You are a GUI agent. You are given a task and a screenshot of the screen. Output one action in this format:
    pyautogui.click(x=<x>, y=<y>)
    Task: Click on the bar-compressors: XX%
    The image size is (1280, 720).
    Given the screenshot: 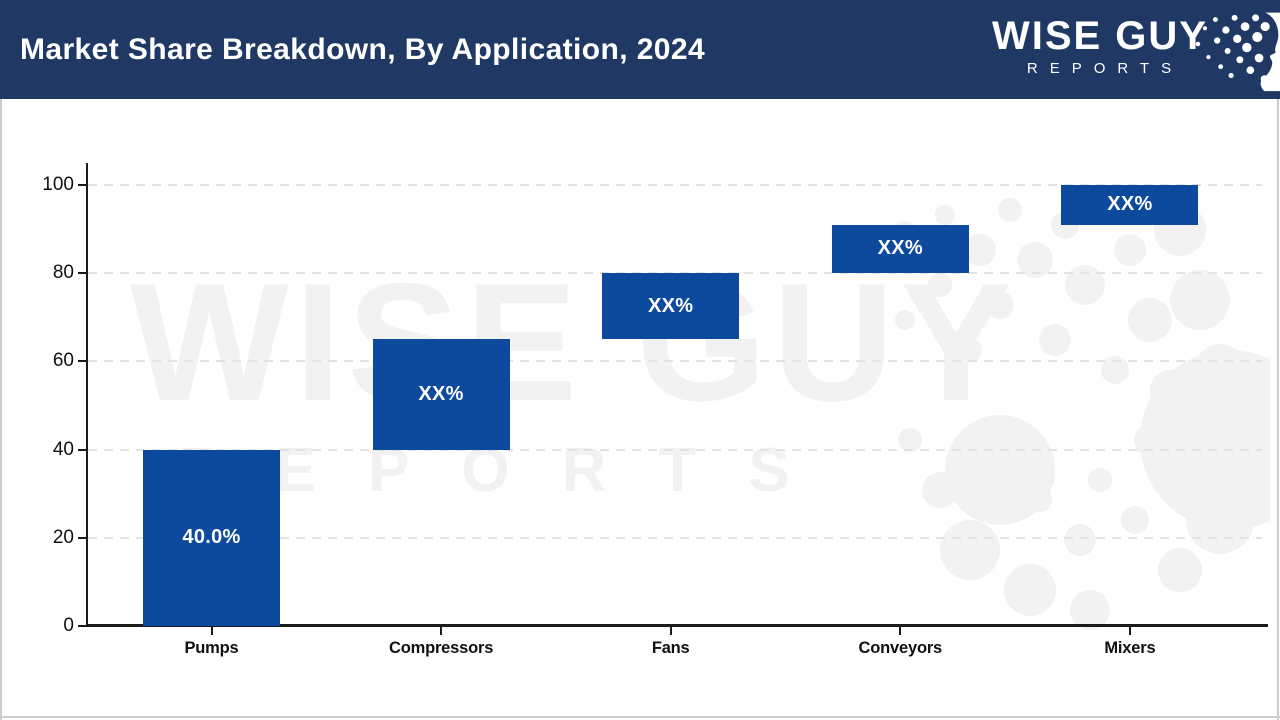 What is the action you would take?
    pyautogui.click(x=441, y=394)
    